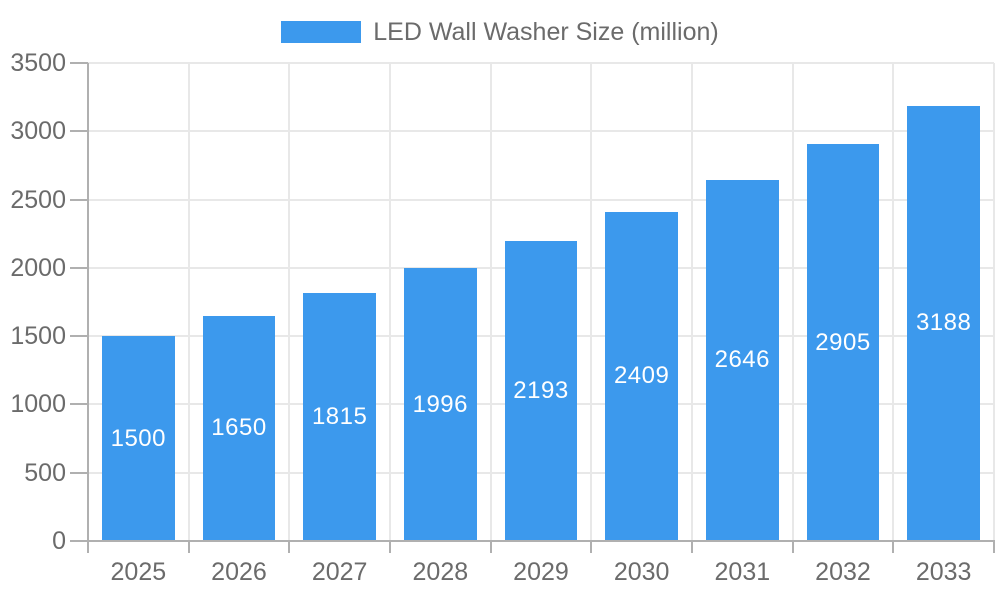 The width and height of the screenshot is (1000, 600). I want to click on bar: 2905, so click(843, 342).